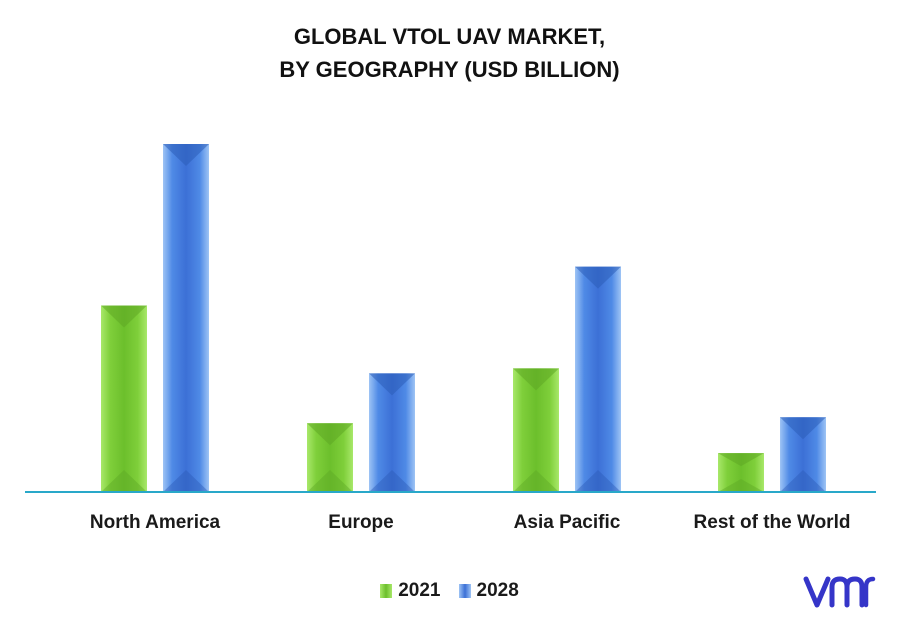 The image size is (899, 626). What do you see at coordinates (124, 398) in the screenshot?
I see `bar-north-america-2021` at bounding box center [124, 398].